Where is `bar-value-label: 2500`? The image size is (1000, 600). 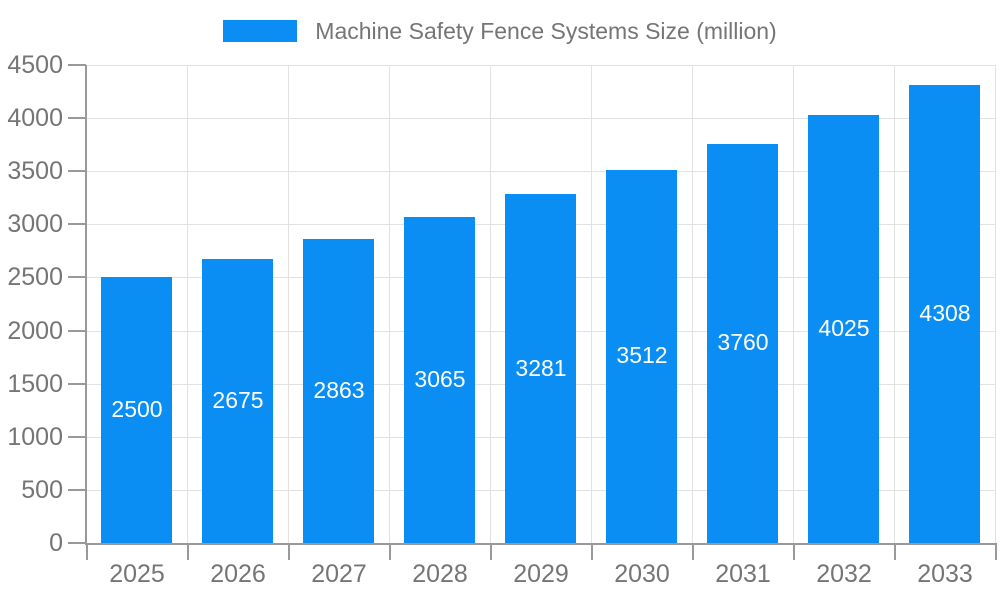
bar-value-label: 2500 is located at coordinates (137, 409).